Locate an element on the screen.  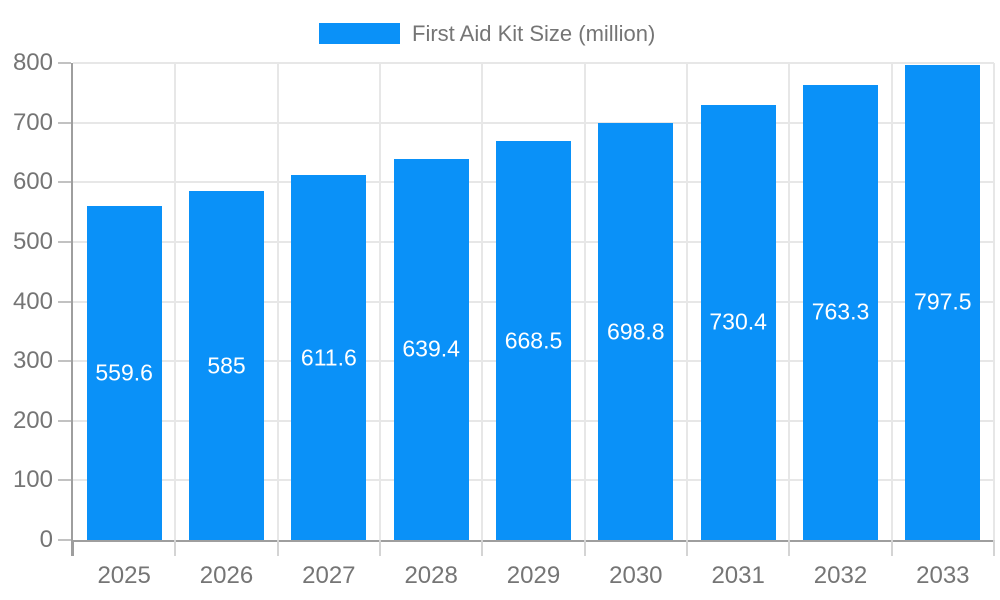
x-axis-tick-label-2025: 2025 is located at coordinates (124, 575).